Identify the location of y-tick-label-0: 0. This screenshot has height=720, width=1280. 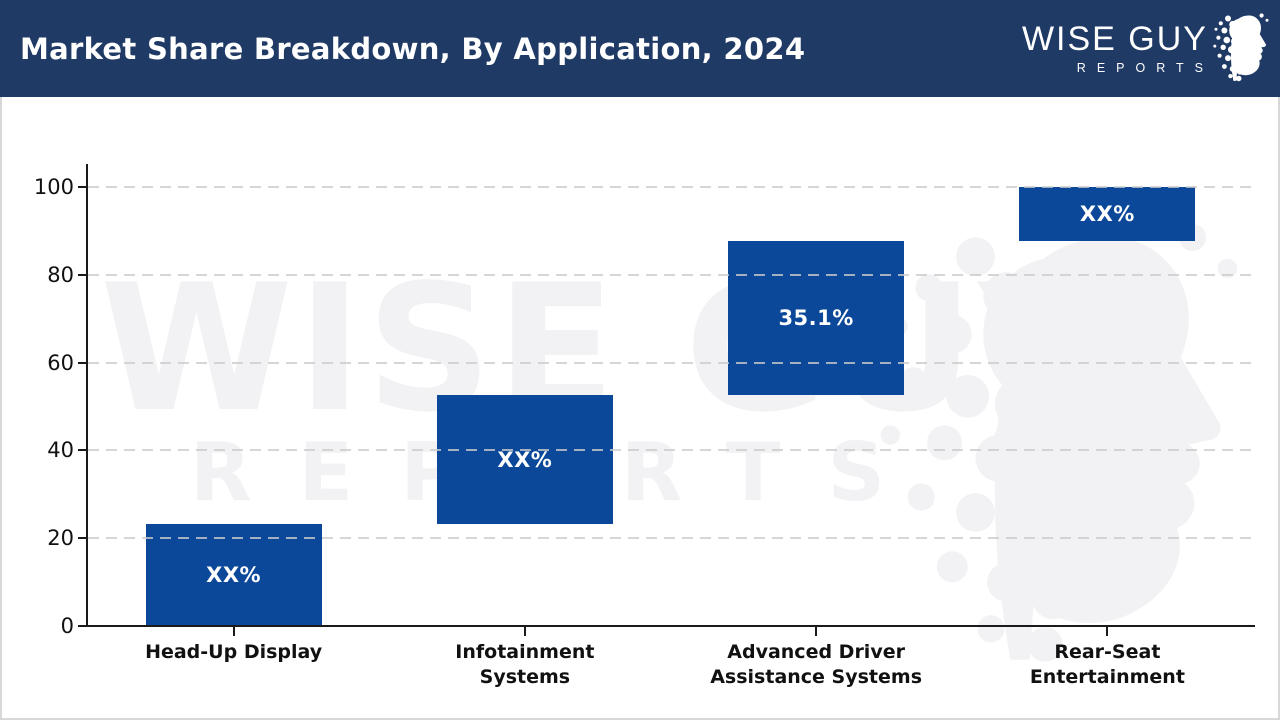
(67, 626).